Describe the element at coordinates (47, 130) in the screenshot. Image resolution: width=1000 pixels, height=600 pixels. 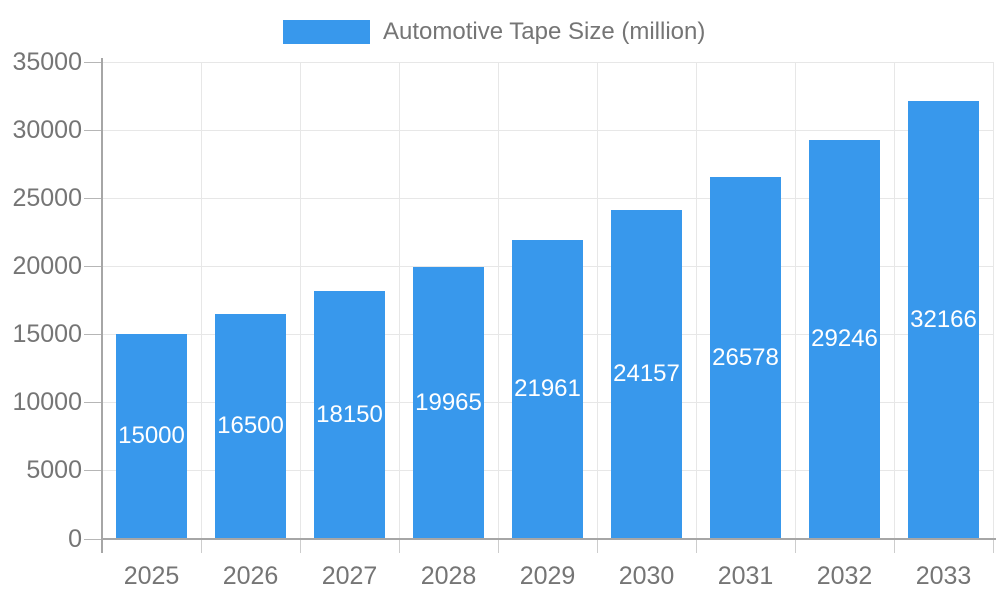
I see `y-axis-label: 30000` at that location.